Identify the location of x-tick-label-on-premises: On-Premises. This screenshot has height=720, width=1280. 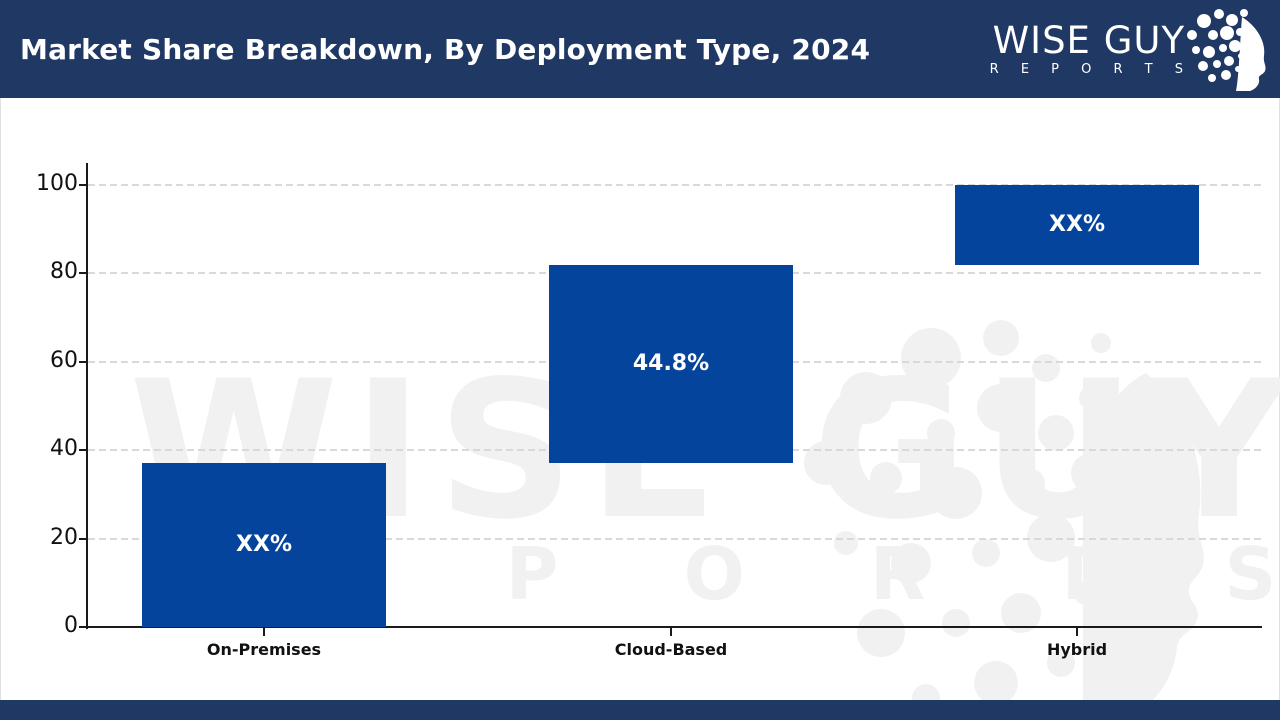
(264, 649).